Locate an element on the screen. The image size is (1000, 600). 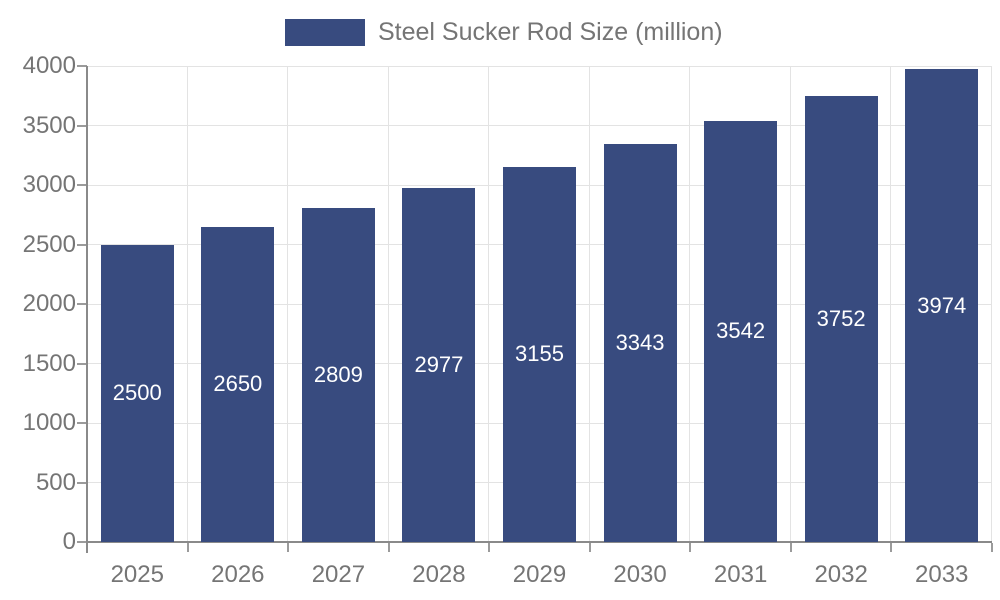
x-axis-label: 2026 is located at coordinates (238, 574).